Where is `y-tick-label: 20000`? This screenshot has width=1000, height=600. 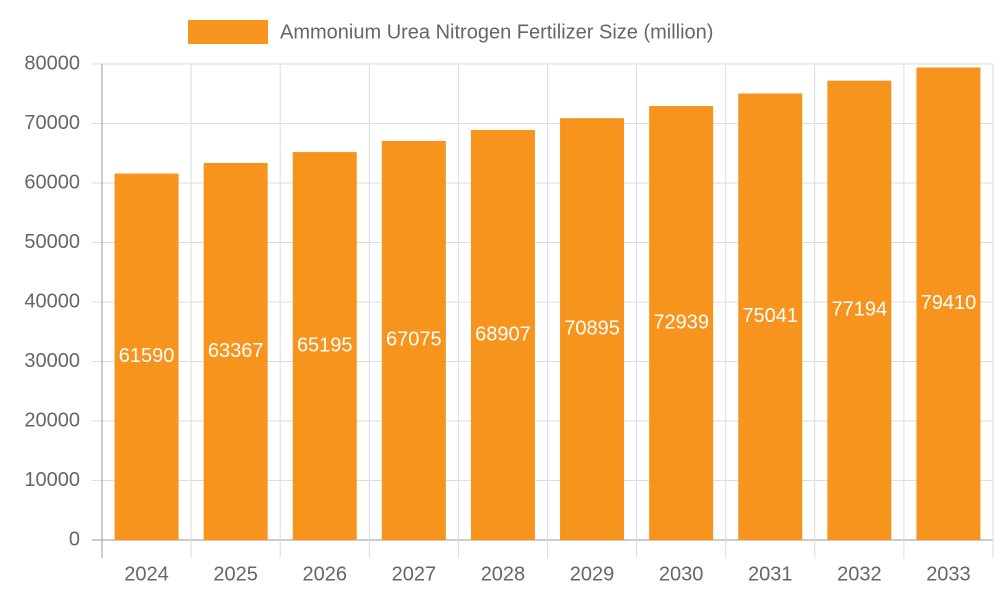 y-tick-label: 20000 is located at coordinates (52, 420).